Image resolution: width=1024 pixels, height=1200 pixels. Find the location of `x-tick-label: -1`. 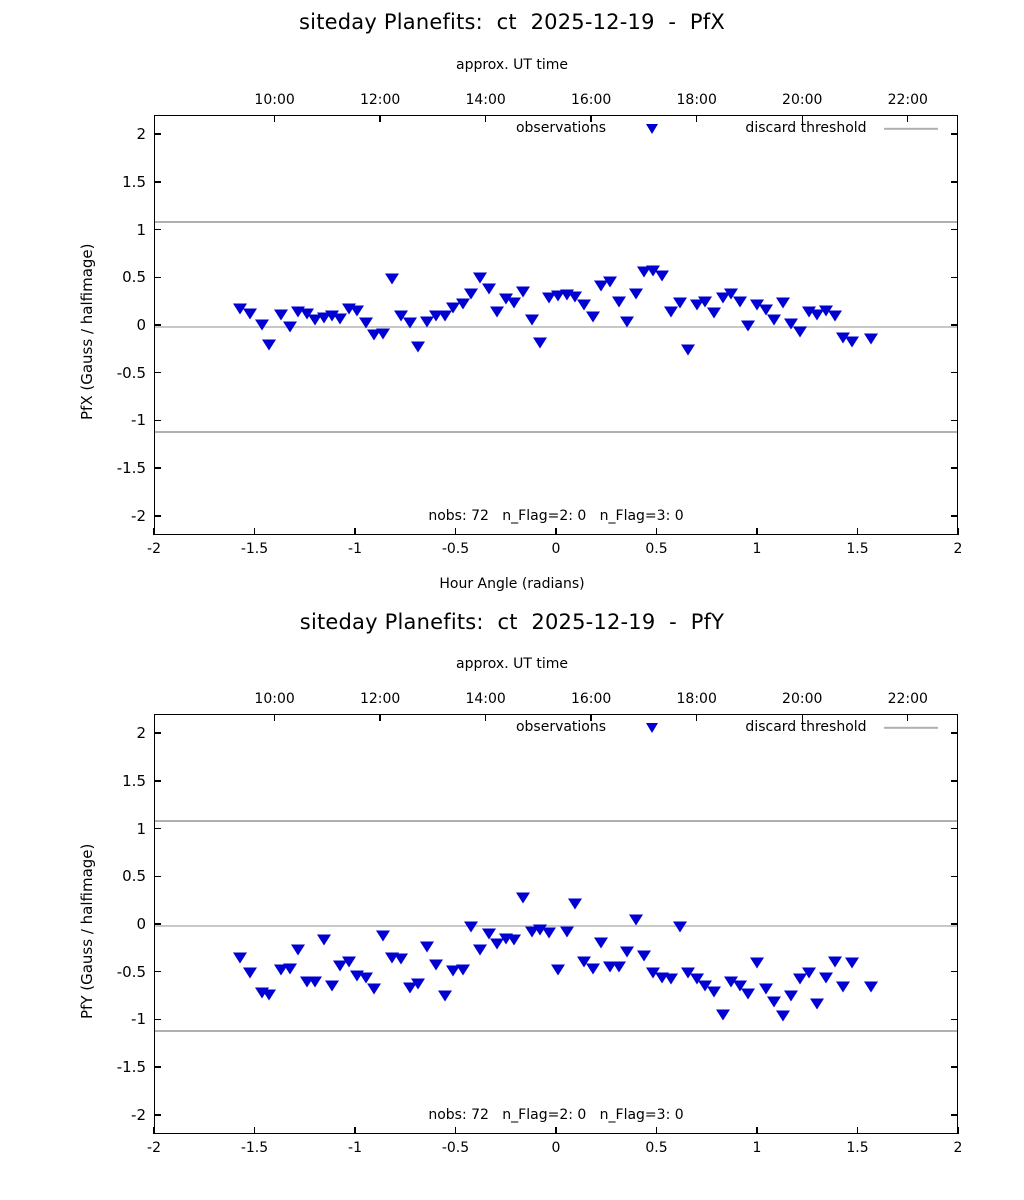

x-tick-label: -1 is located at coordinates (355, 549).